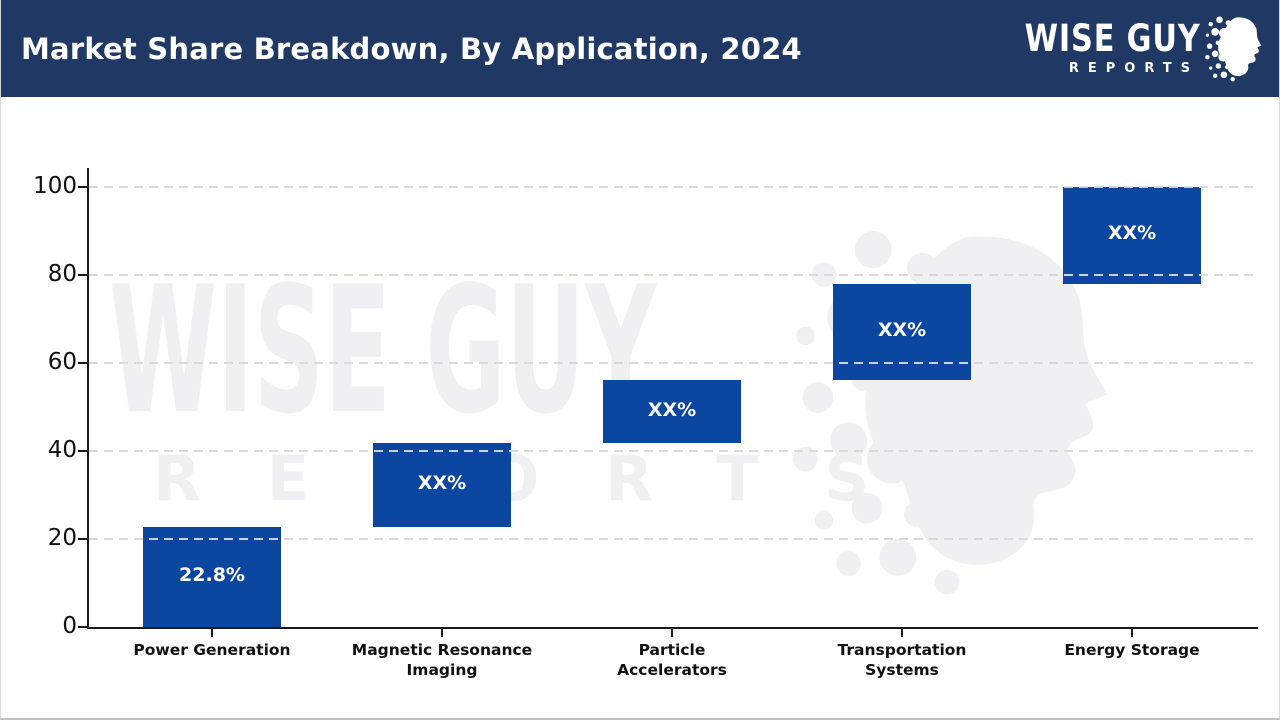 Image resolution: width=1280 pixels, height=720 pixels. Describe the element at coordinates (62, 274) in the screenshot. I see `y-tick-label: 80` at that location.